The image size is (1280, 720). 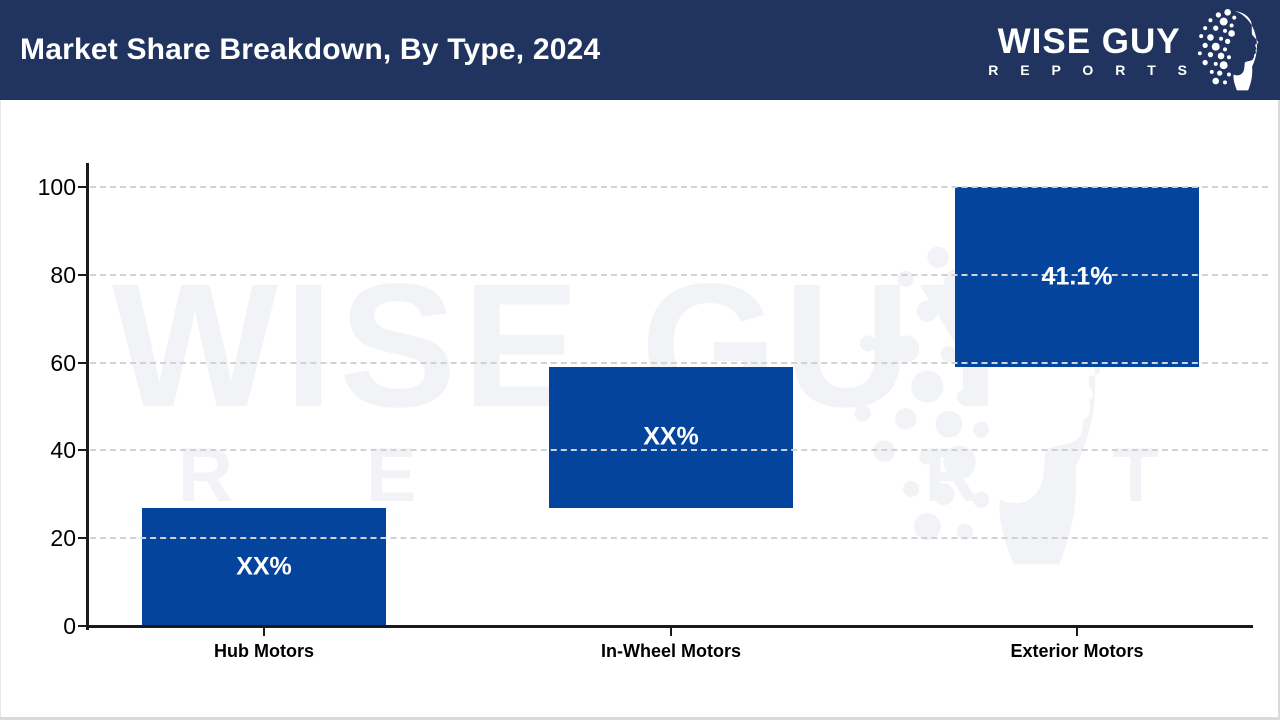 What do you see at coordinates (1092, 69) in the screenshot?
I see `brand-subtitle: R E P O R T S` at bounding box center [1092, 69].